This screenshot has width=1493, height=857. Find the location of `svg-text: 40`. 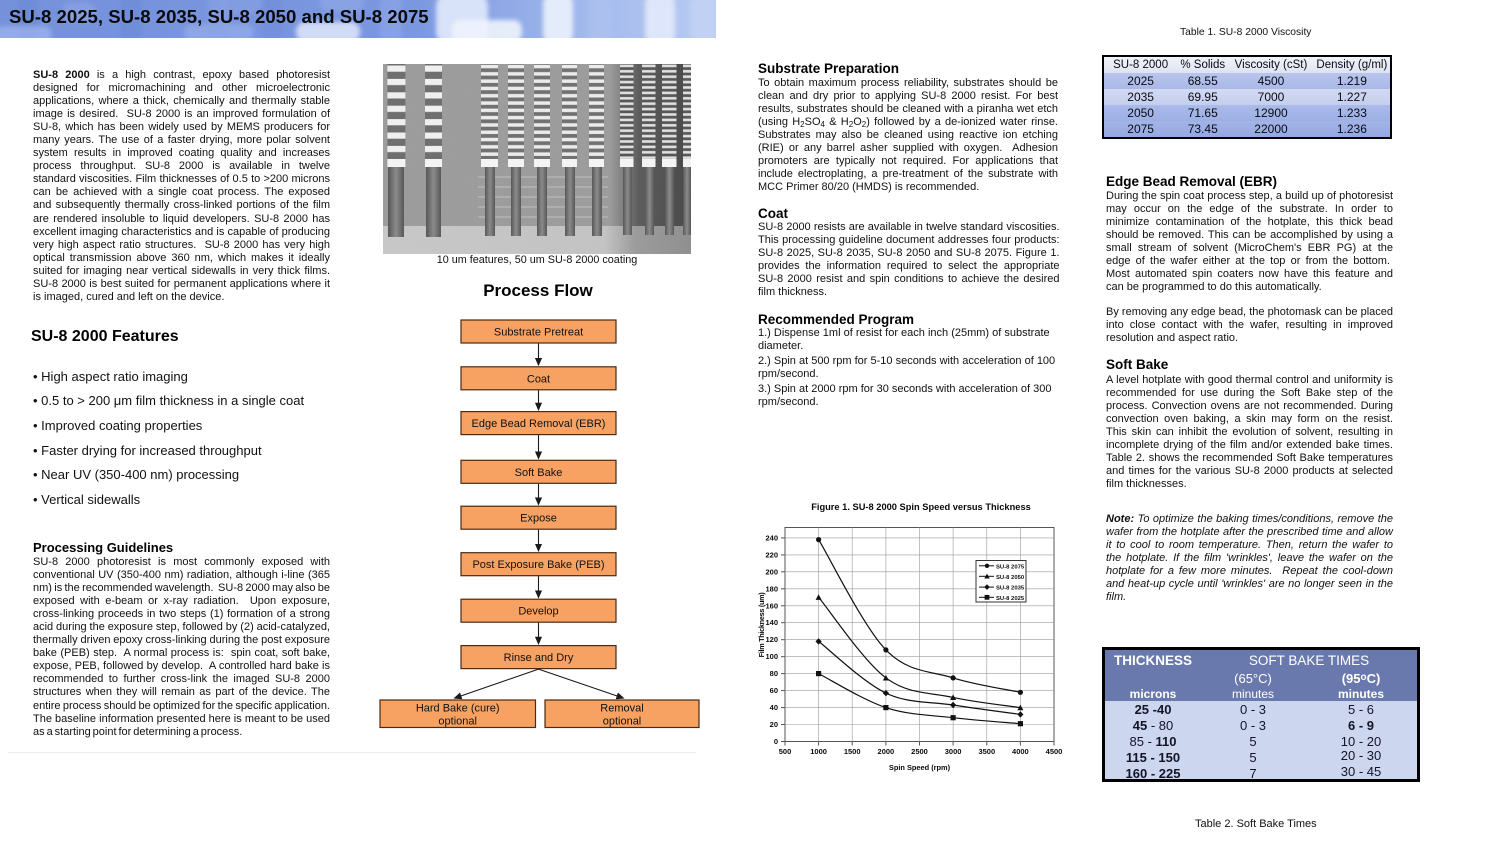

svg-text: 40 is located at coordinates (774, 707).